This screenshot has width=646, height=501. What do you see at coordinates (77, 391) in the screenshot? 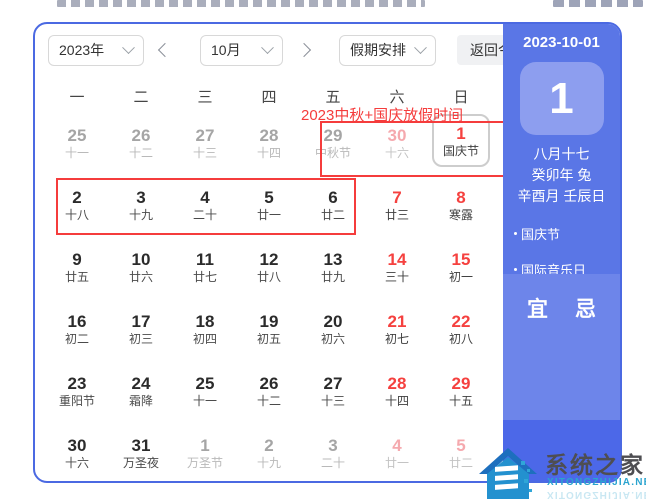
I see `day-cell: 23 重阳节` at bounding box center [77, 391].